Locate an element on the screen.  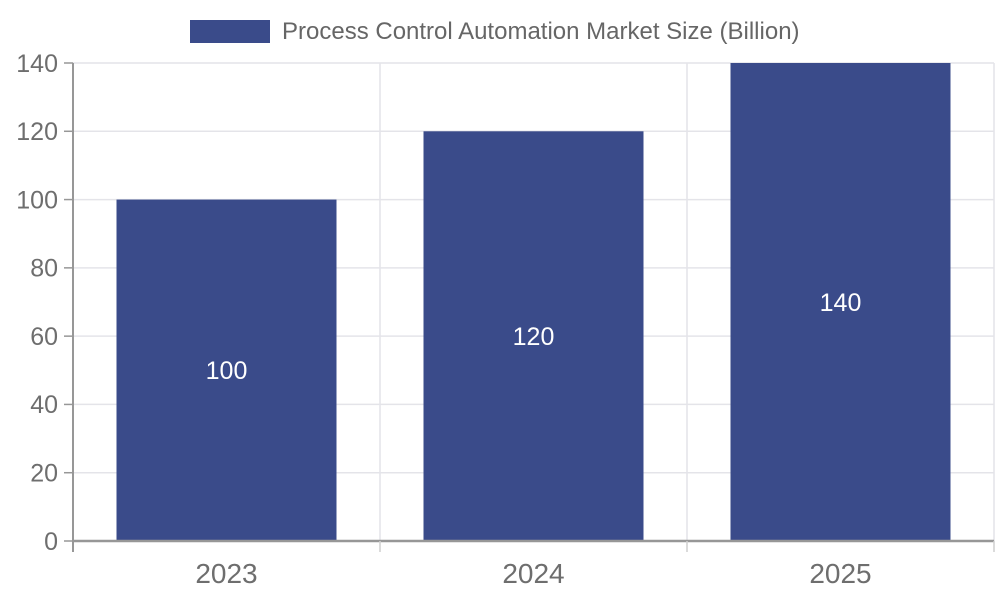
x-tick-label: 2025 is located at coordinates (840, 573).